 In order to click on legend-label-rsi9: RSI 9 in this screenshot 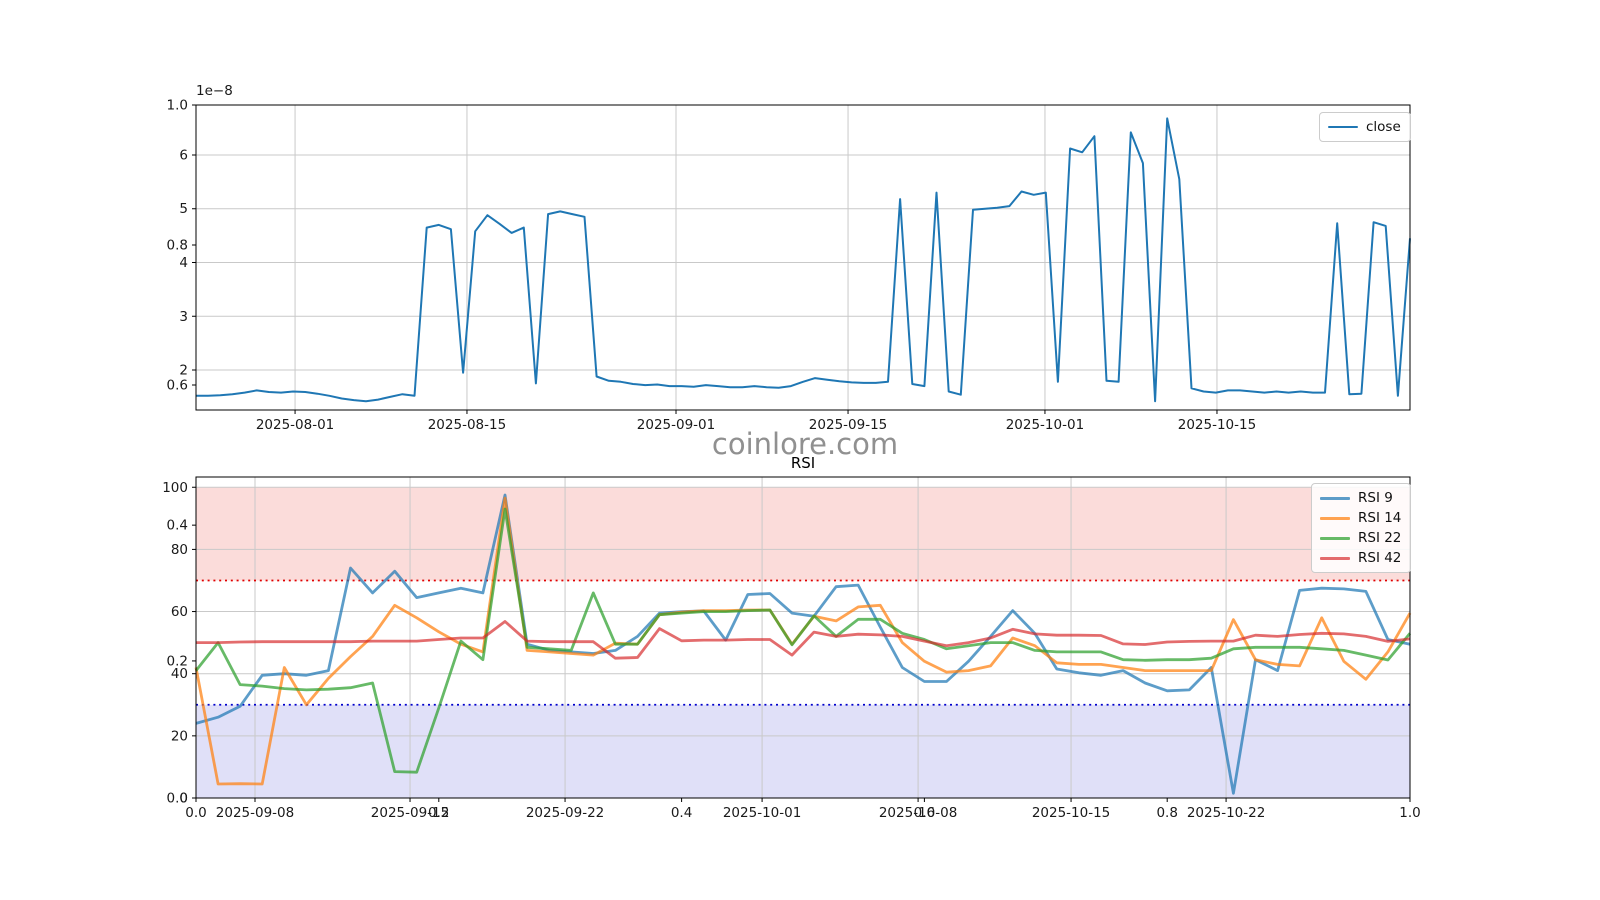, I will do `click(1375, 498)`.